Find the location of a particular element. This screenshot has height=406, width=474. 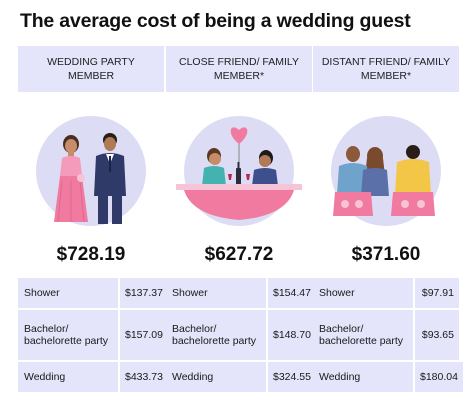

table-row: Wedding $324.55 is located at coordinates (241, 377).